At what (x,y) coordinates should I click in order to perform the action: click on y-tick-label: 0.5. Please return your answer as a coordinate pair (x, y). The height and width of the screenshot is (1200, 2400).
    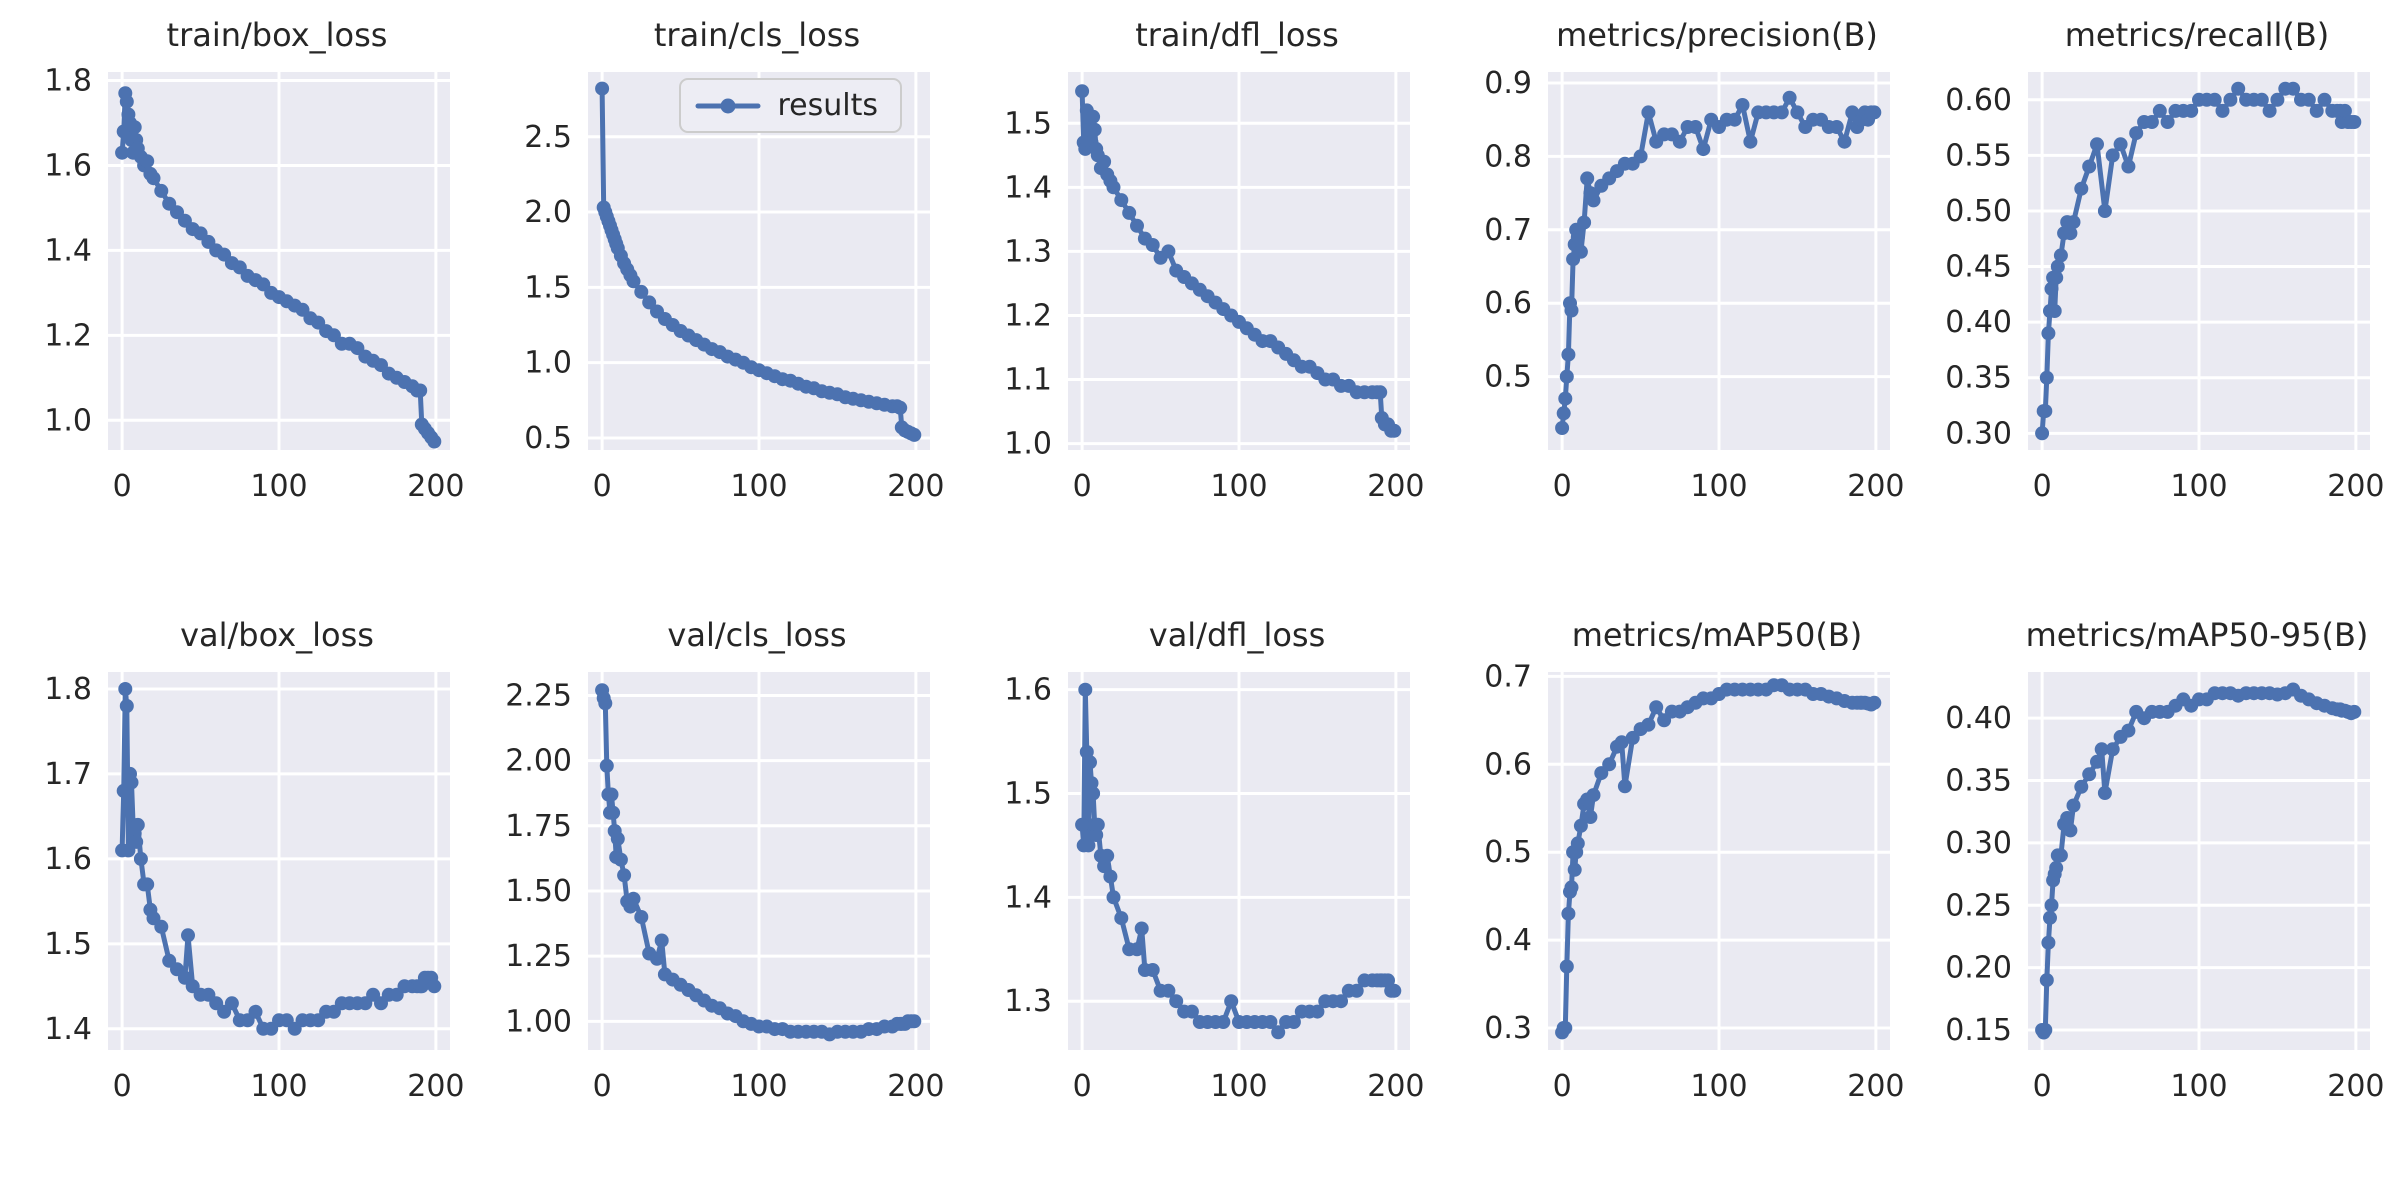
    Looking at the image, I should click on (1508, 852).